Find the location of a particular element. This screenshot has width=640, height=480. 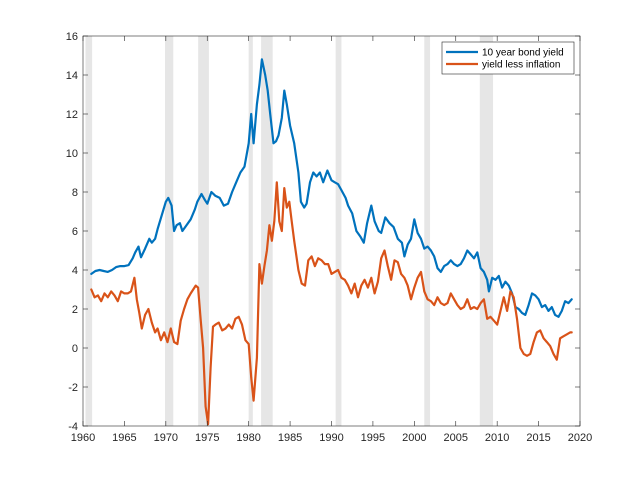

x-tick-label: 2000 is located at coordinates (414, 438).